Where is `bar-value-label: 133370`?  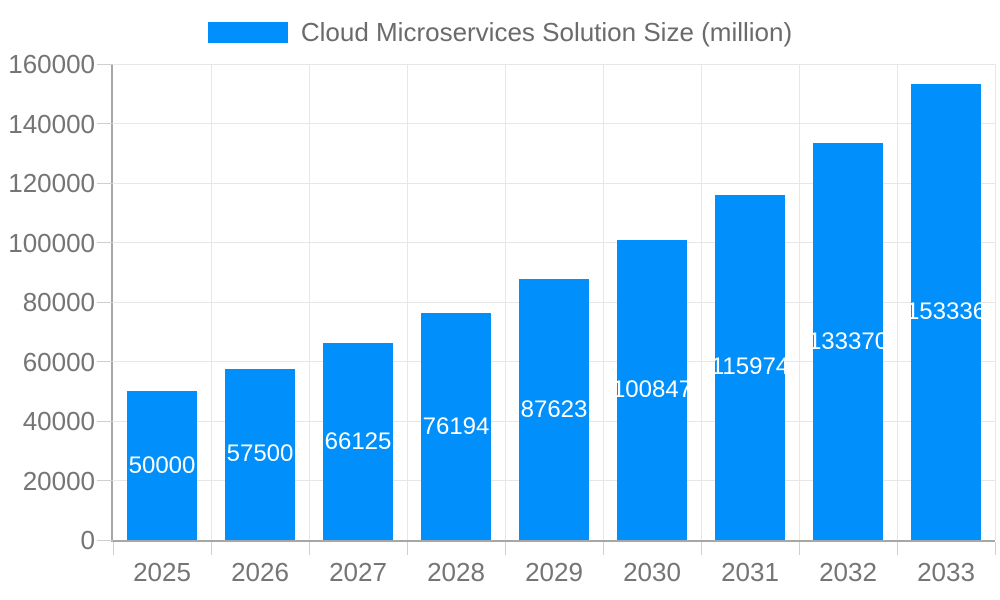
bar-value-label: 133370 is located at coordinates (848, 341).